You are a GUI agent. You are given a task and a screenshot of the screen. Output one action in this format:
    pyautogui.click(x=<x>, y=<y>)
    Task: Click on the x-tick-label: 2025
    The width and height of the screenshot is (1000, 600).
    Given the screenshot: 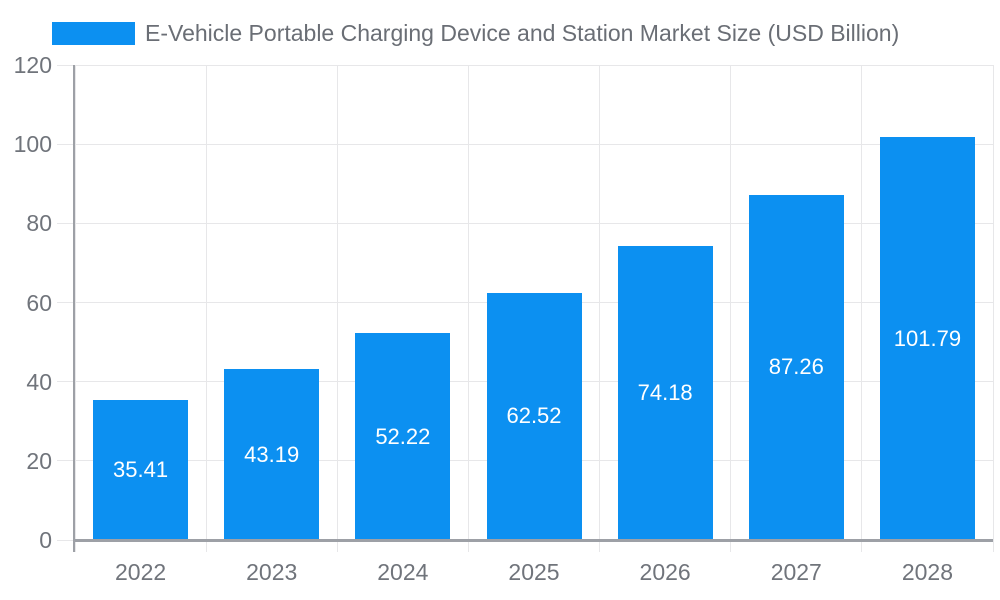 What is the action you would take?
    pyautogui.click(x=534, y=572)
    